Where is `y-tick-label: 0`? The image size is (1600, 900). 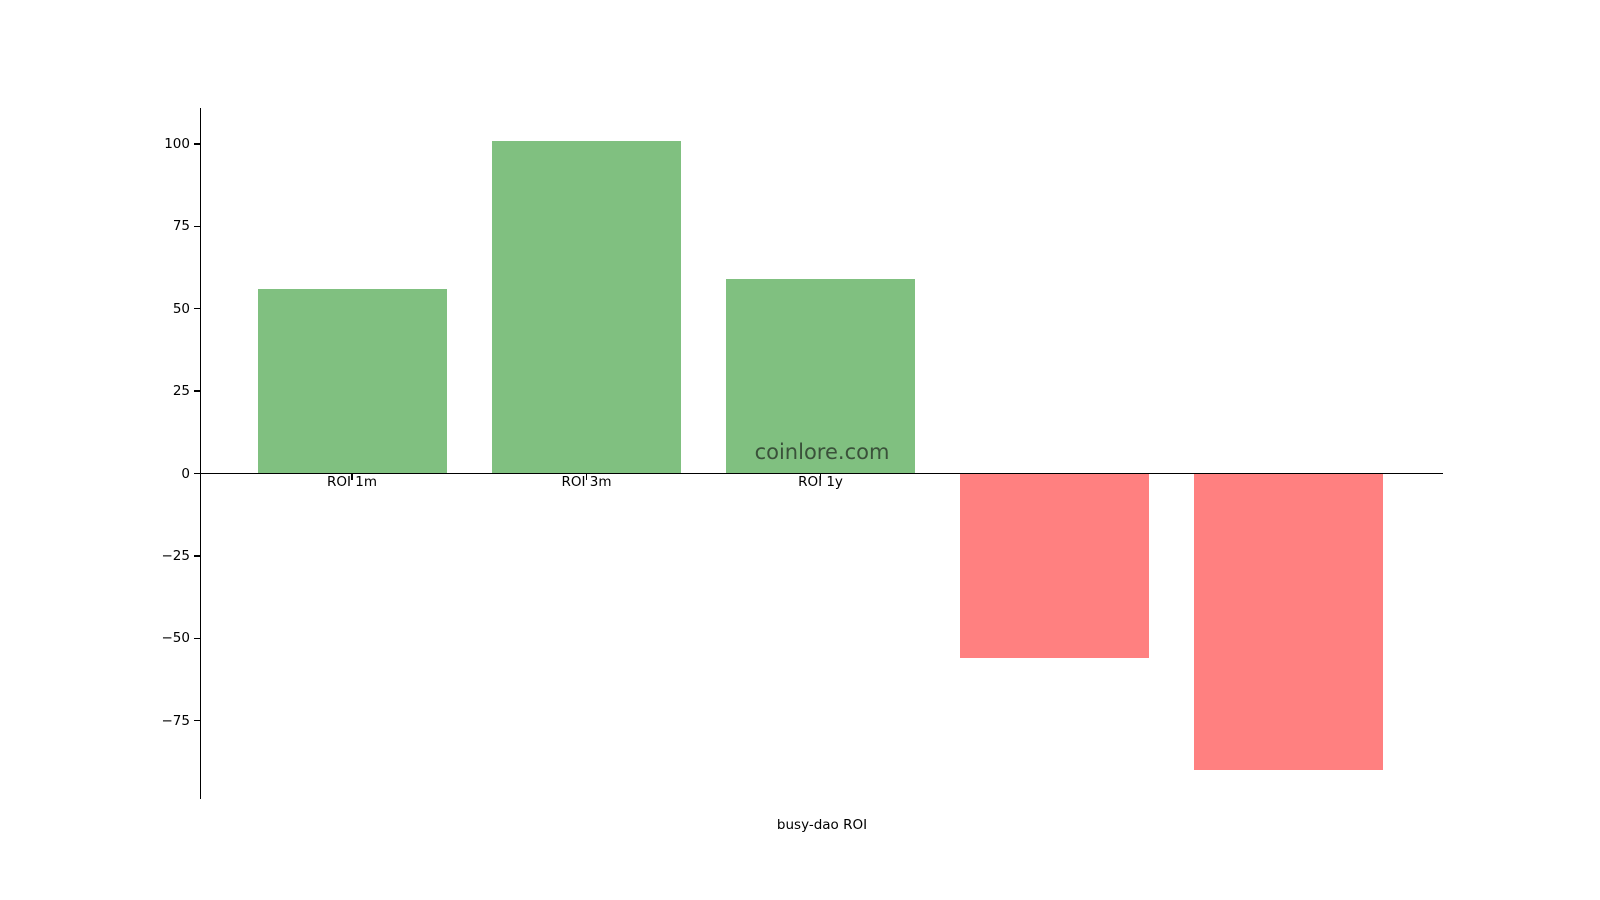
y-tick-label: 0 is located at coordinates (185, 473).